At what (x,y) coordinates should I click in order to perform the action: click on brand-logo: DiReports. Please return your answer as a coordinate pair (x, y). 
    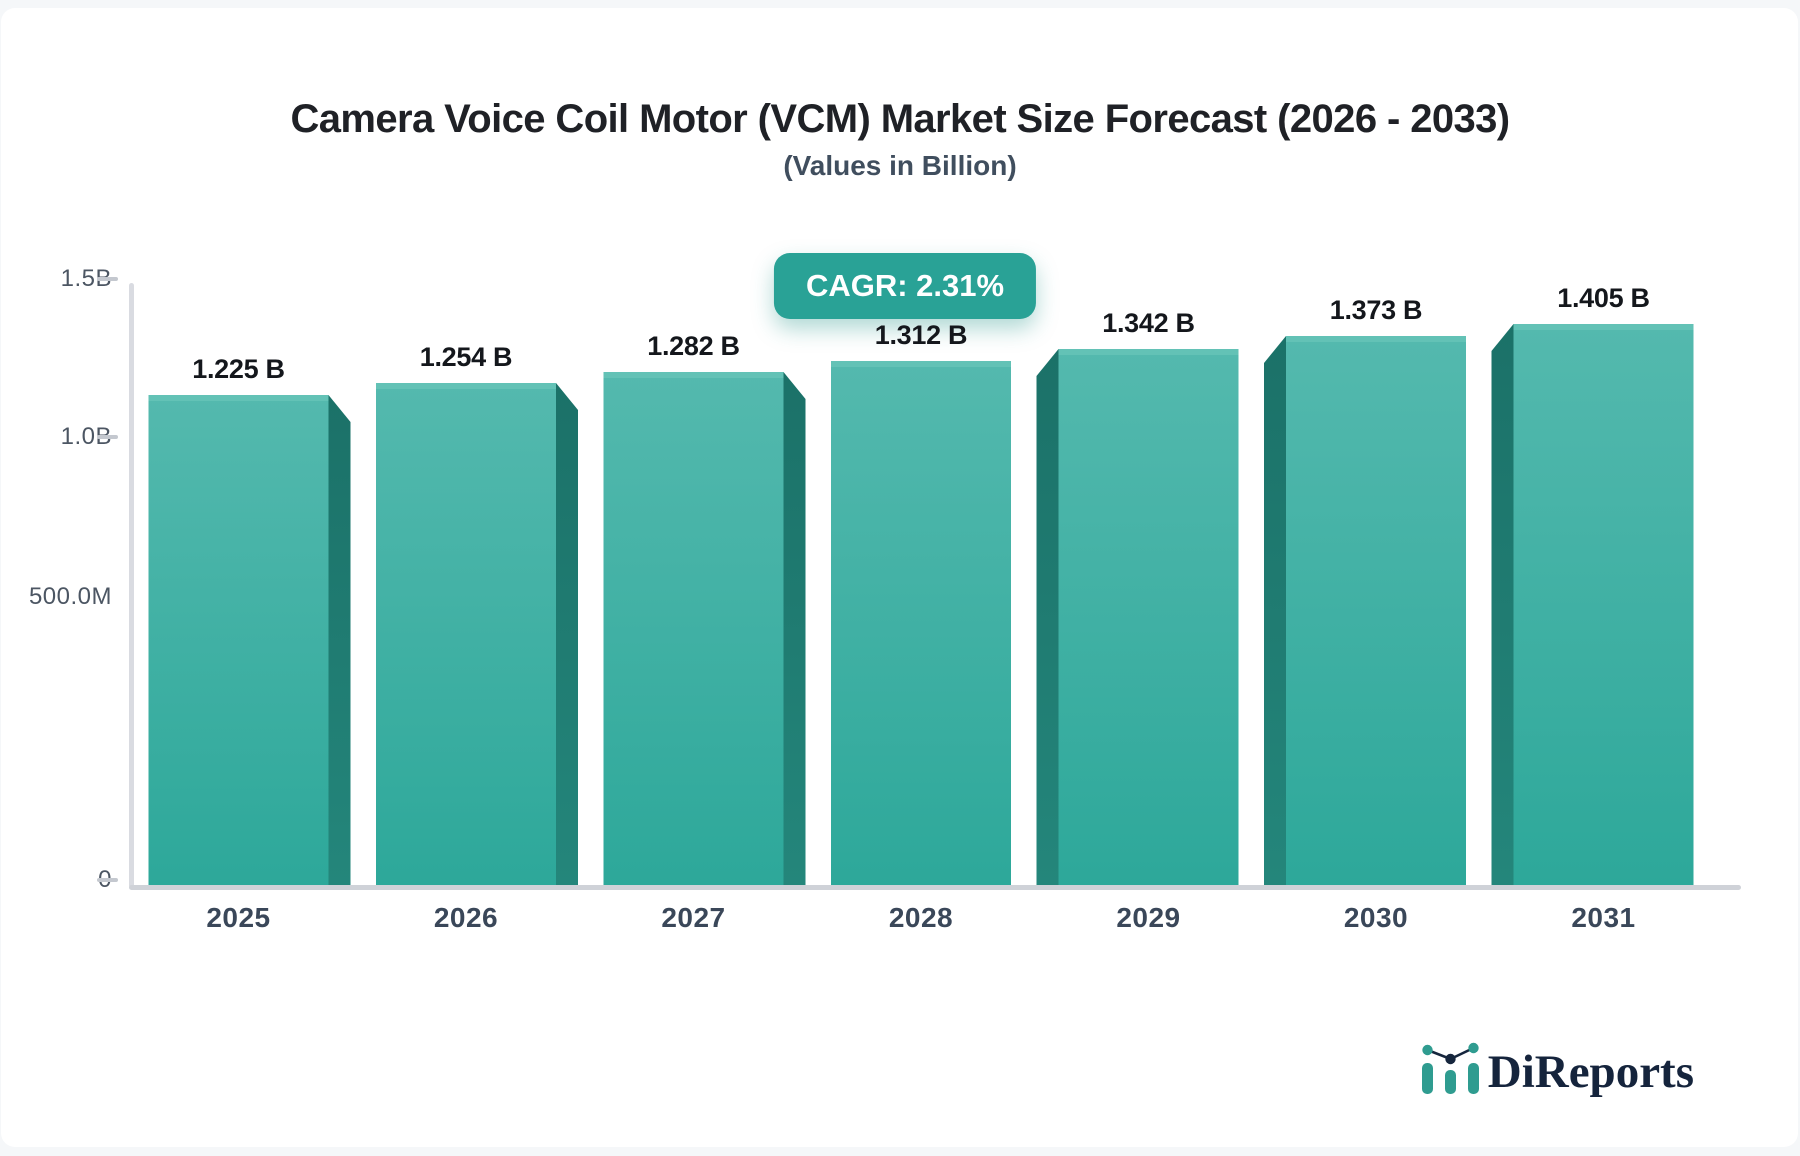
    Looking at the image, I should click on (1556, 1067).